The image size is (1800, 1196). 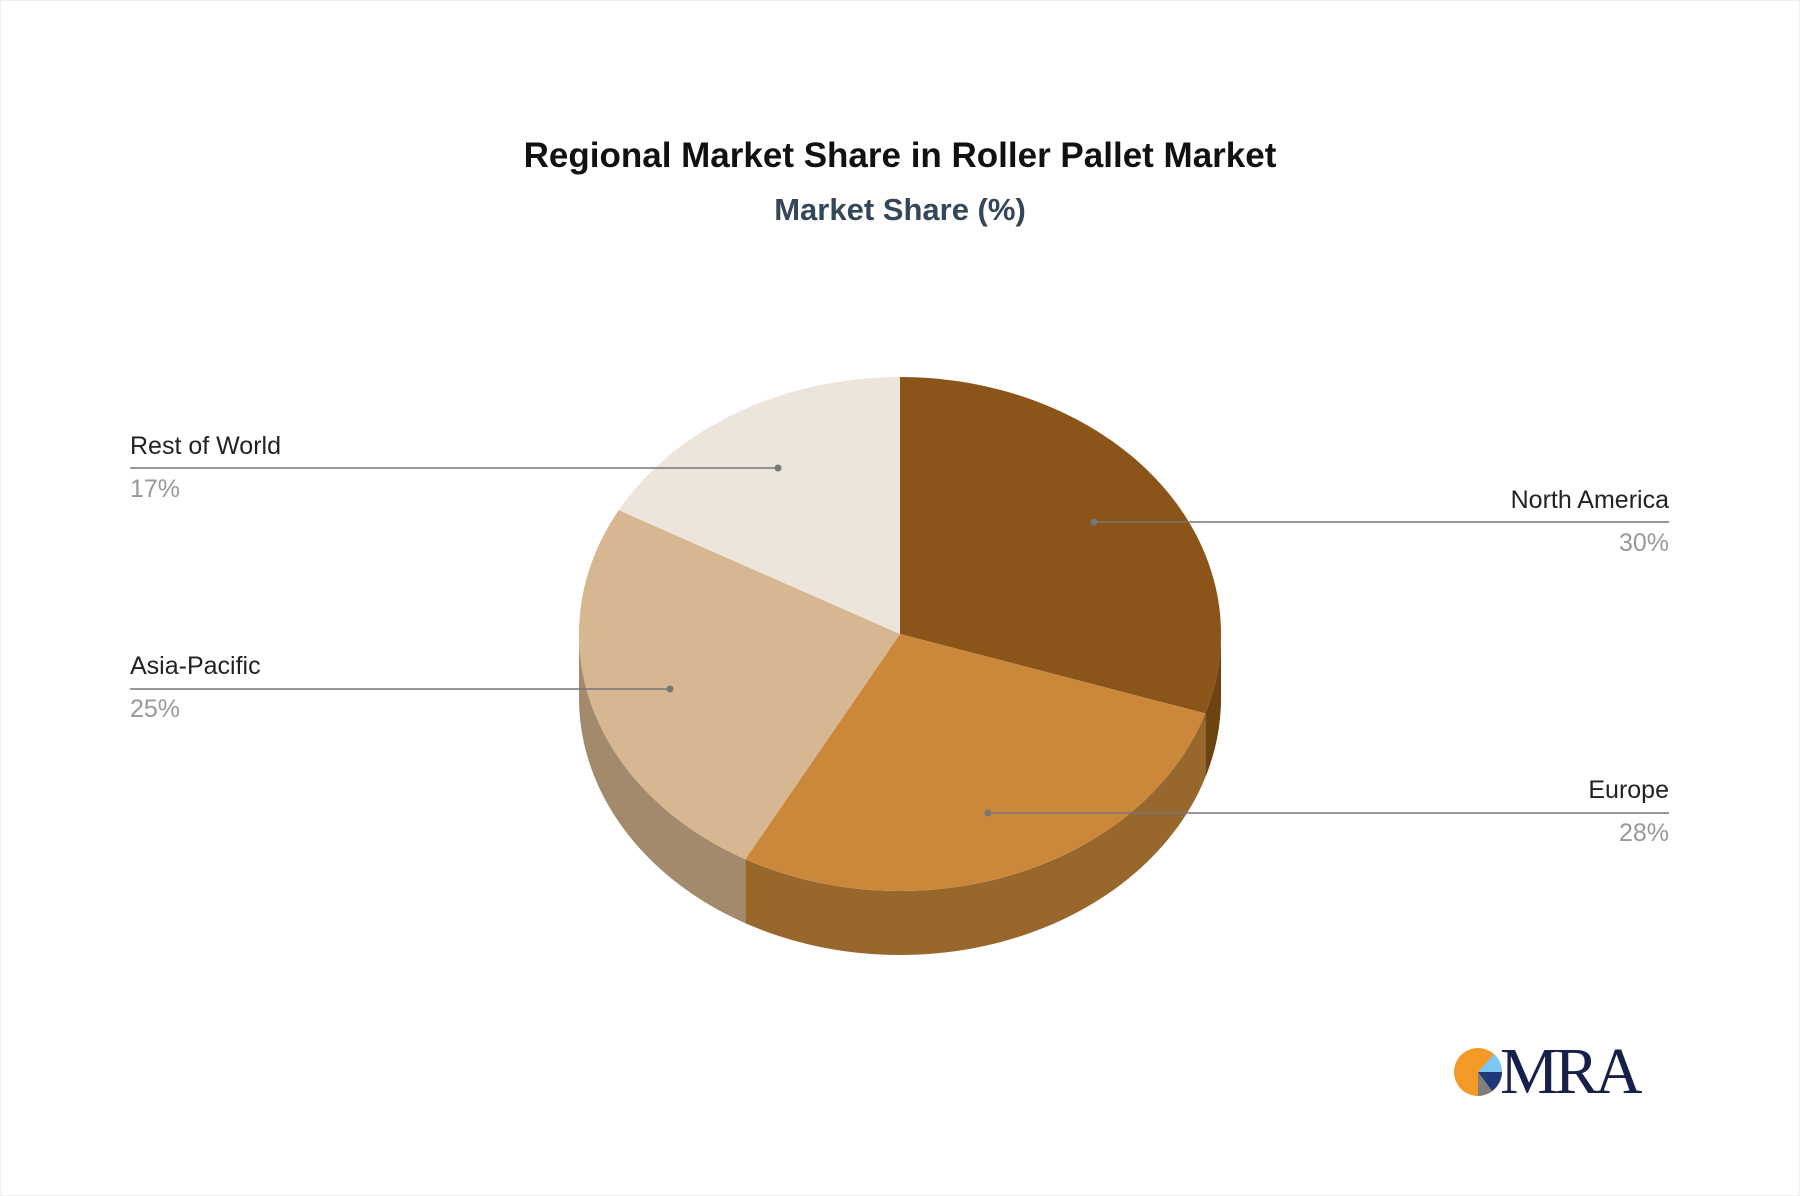 What do you see at coordinates (900, 209) in the screenshot?
I see `chart-subtitle: Market Share (%)` at bounding box center [900, 209].